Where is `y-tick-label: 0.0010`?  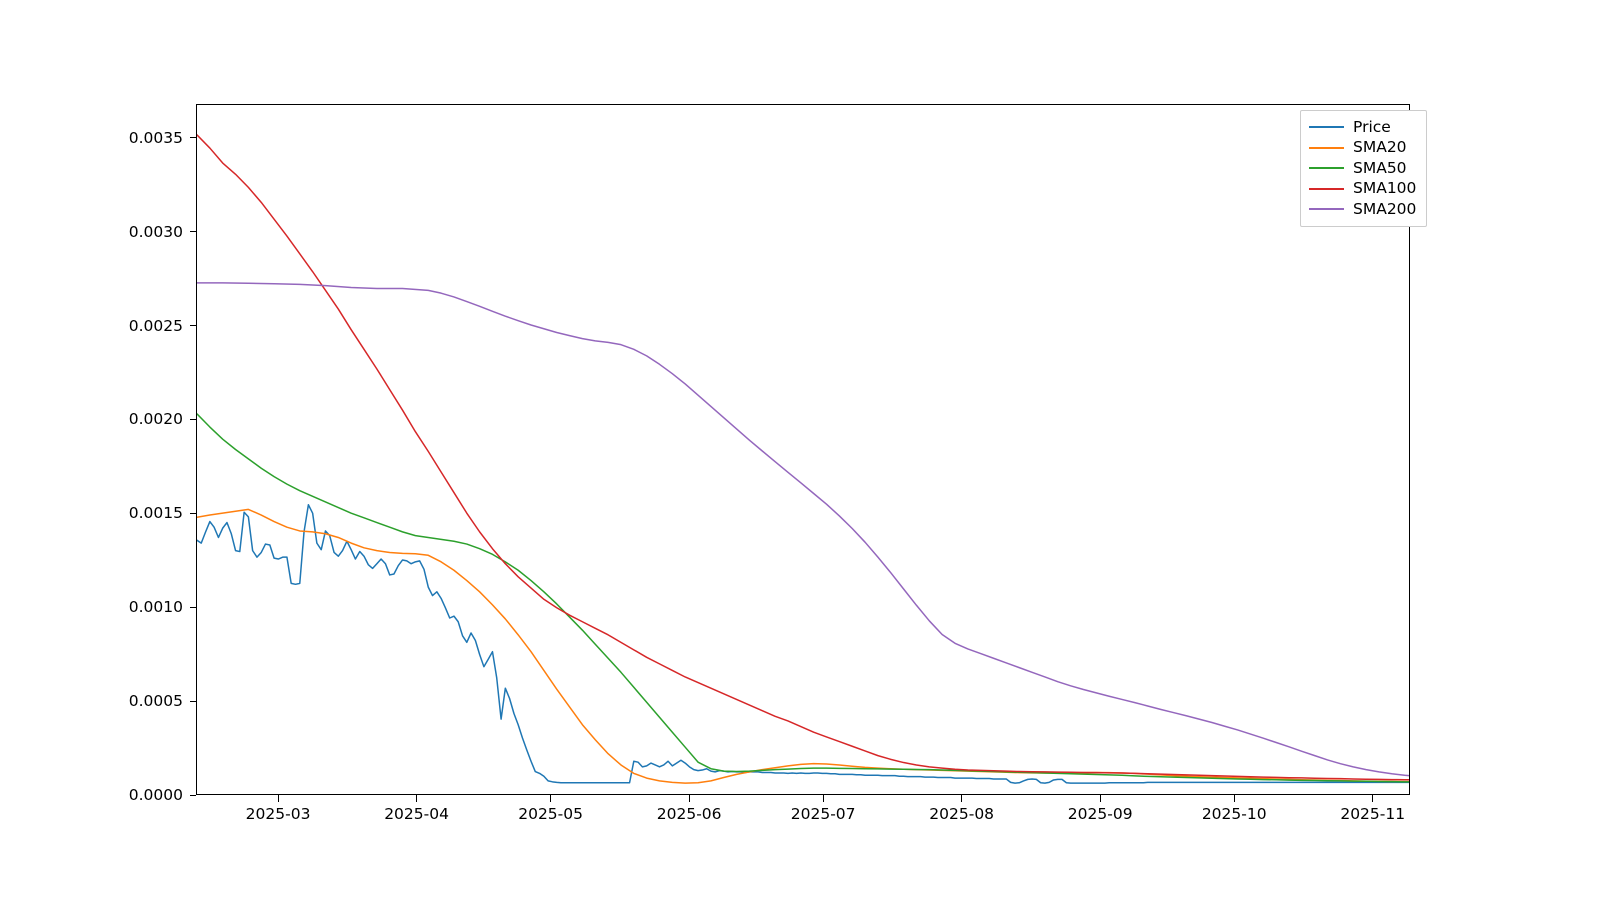 y-tick-label: 0.0010 is located at coordinates (155, 607).